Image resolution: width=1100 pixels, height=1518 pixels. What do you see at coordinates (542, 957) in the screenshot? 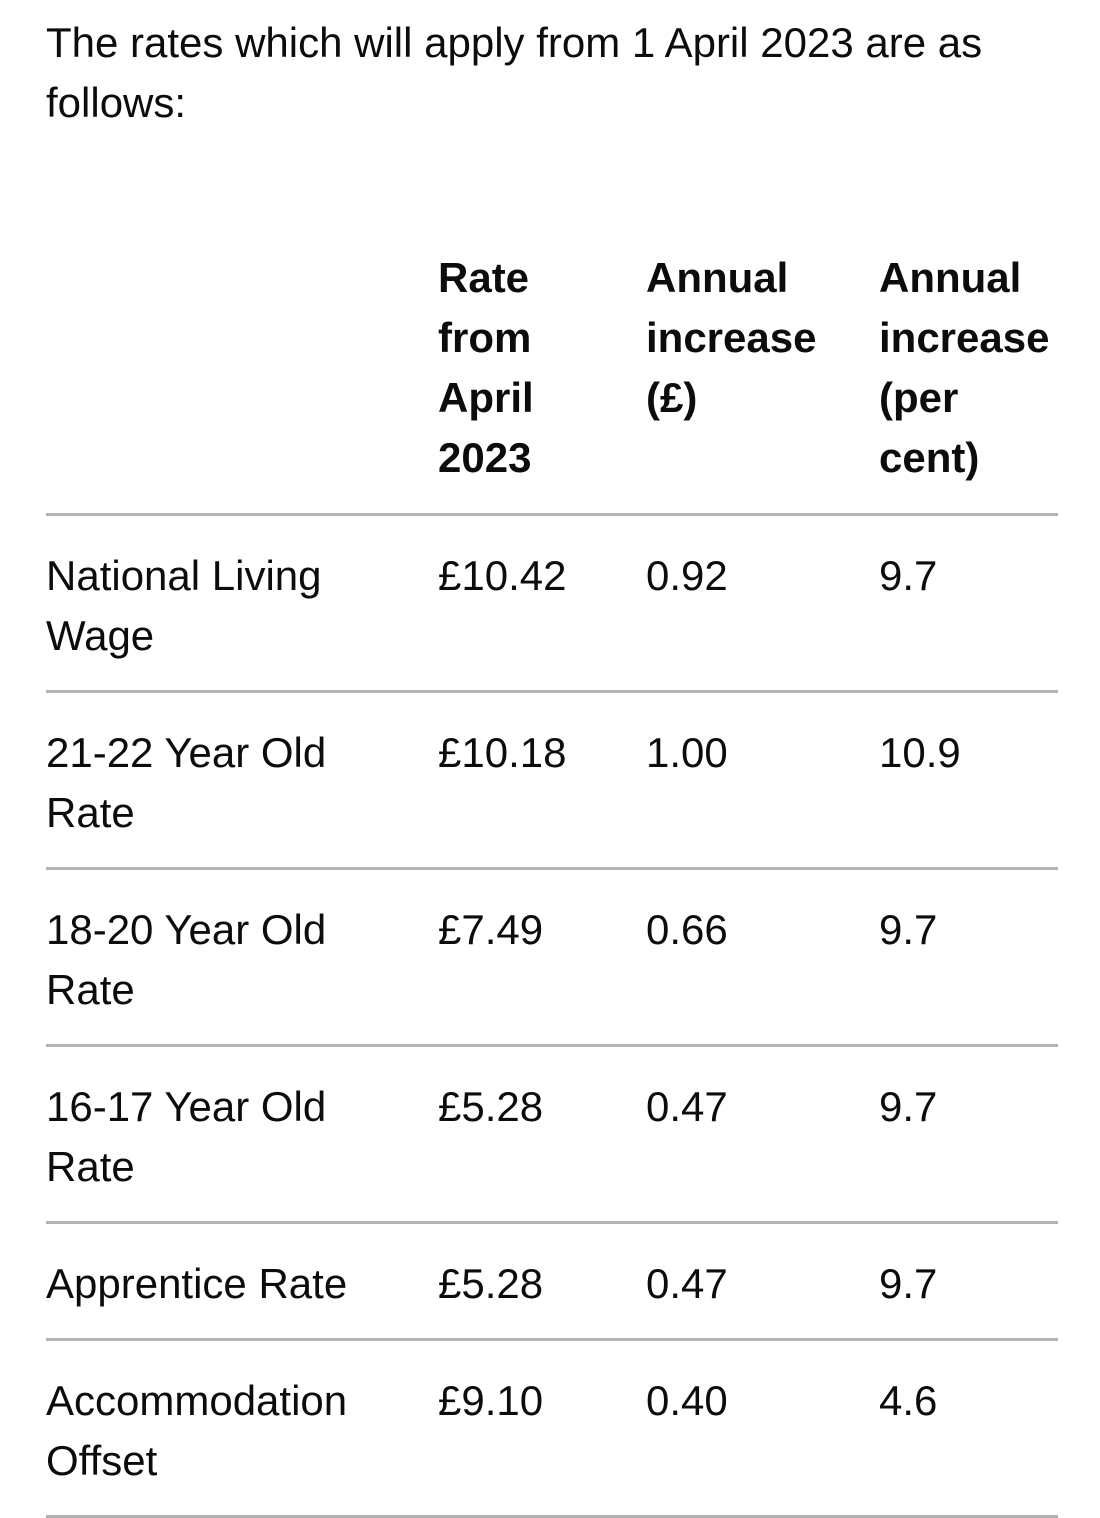
I see `rate-cell: £7.49` at bounding box center [542, 957].